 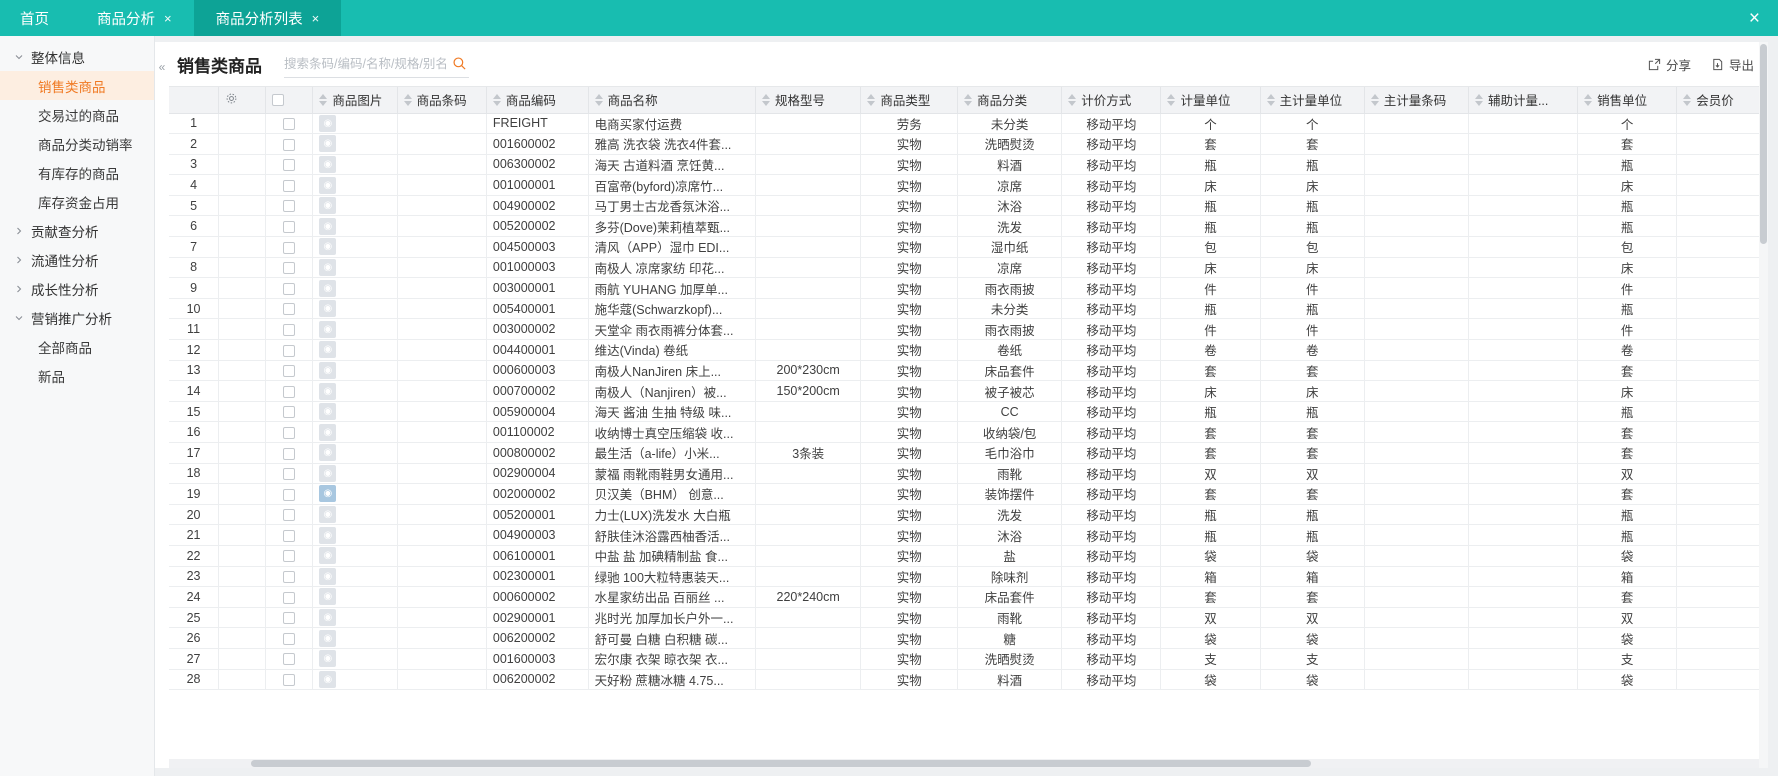 What do you see at coordinates (459, 64) in the screenshot?
I see `search-icon` at bounding box center [459, 64].